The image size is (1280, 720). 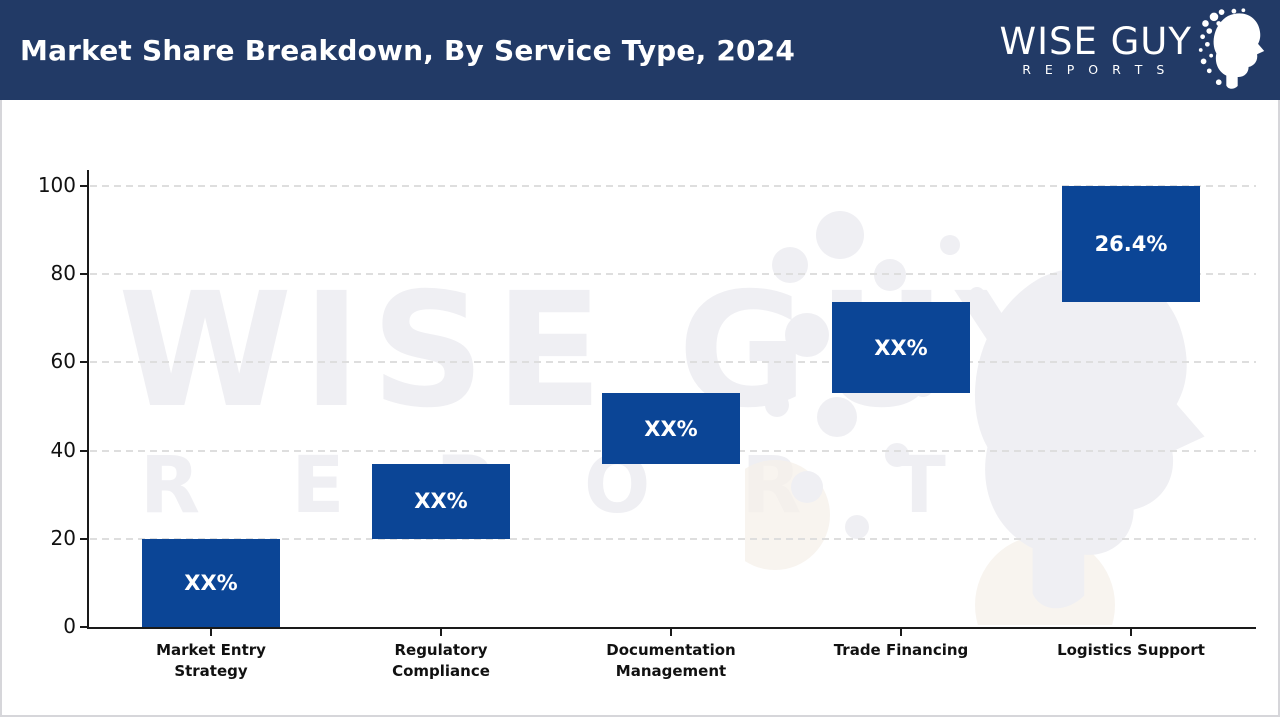 What do you see at coordinates (1, 408) in the screenshot?
I see `figure-border-left` at bounding box center [1, 408].